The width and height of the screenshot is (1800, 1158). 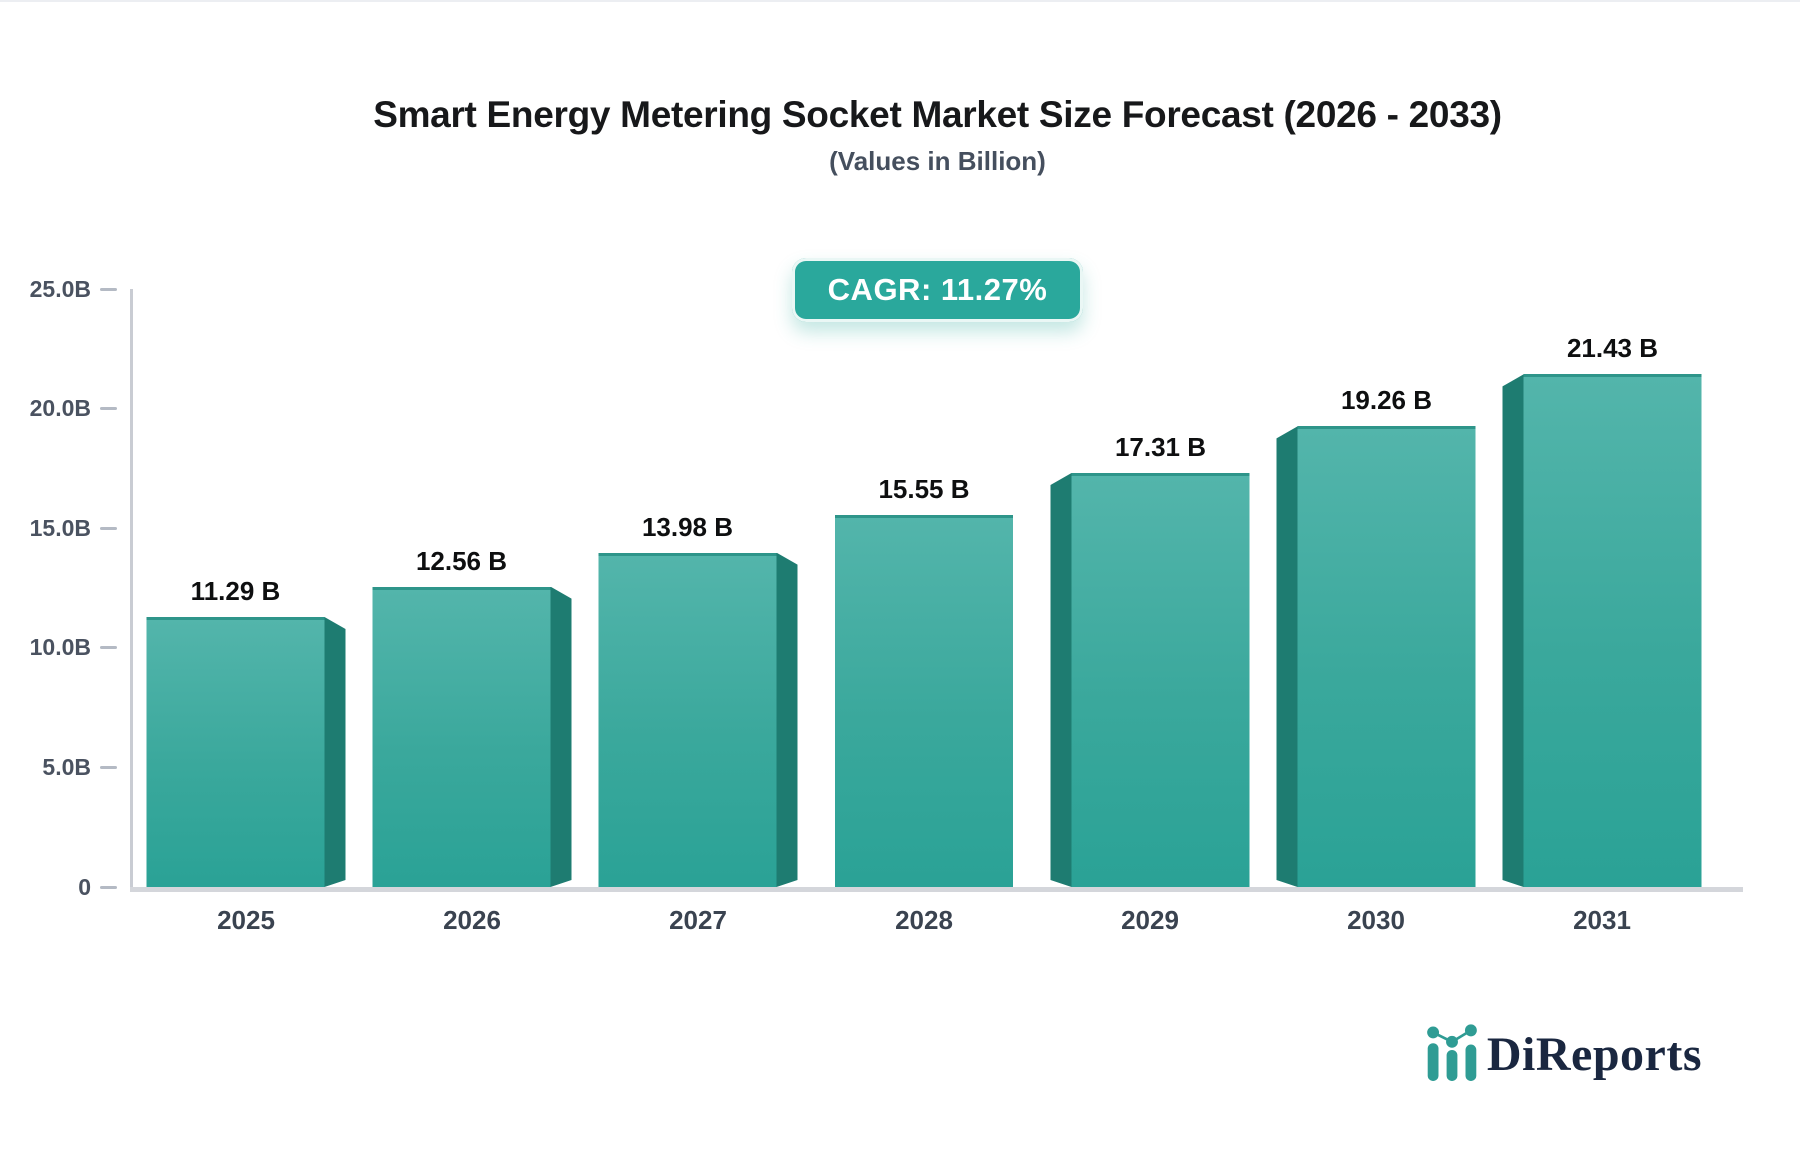 I want to click on bar-2029: 17.31 B, so click(x=1150, y=659).